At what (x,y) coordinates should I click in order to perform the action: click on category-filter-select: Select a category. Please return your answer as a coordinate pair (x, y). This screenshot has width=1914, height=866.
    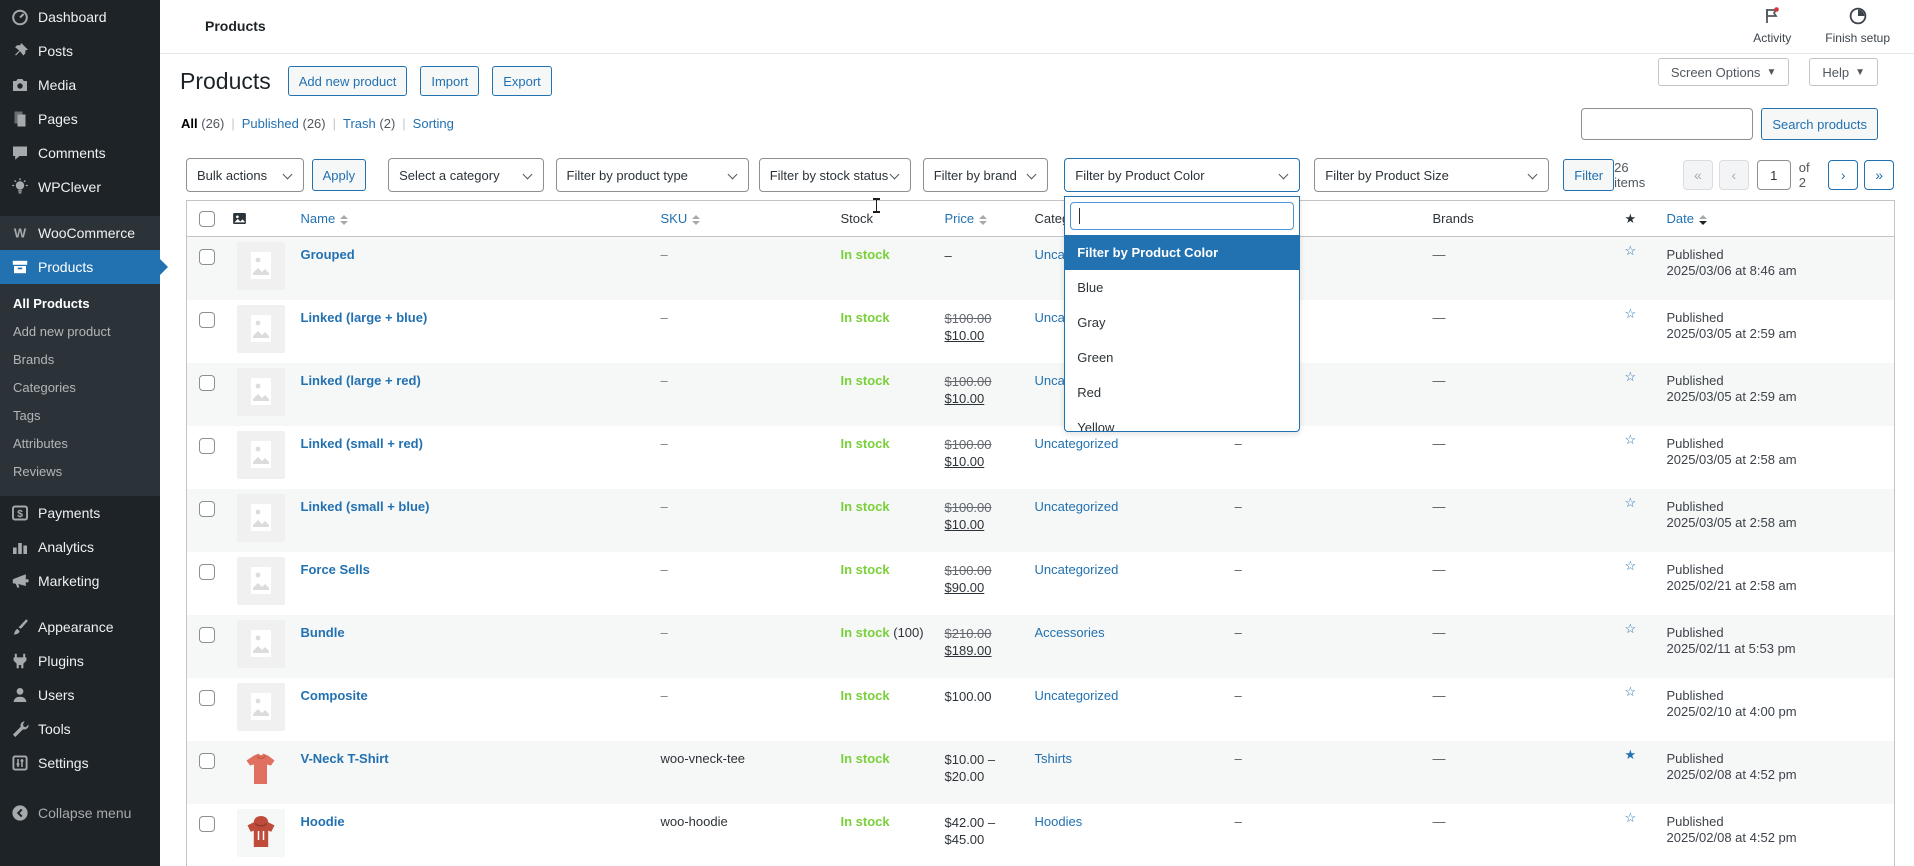
    Looking at the image, I should click on (466, 175).